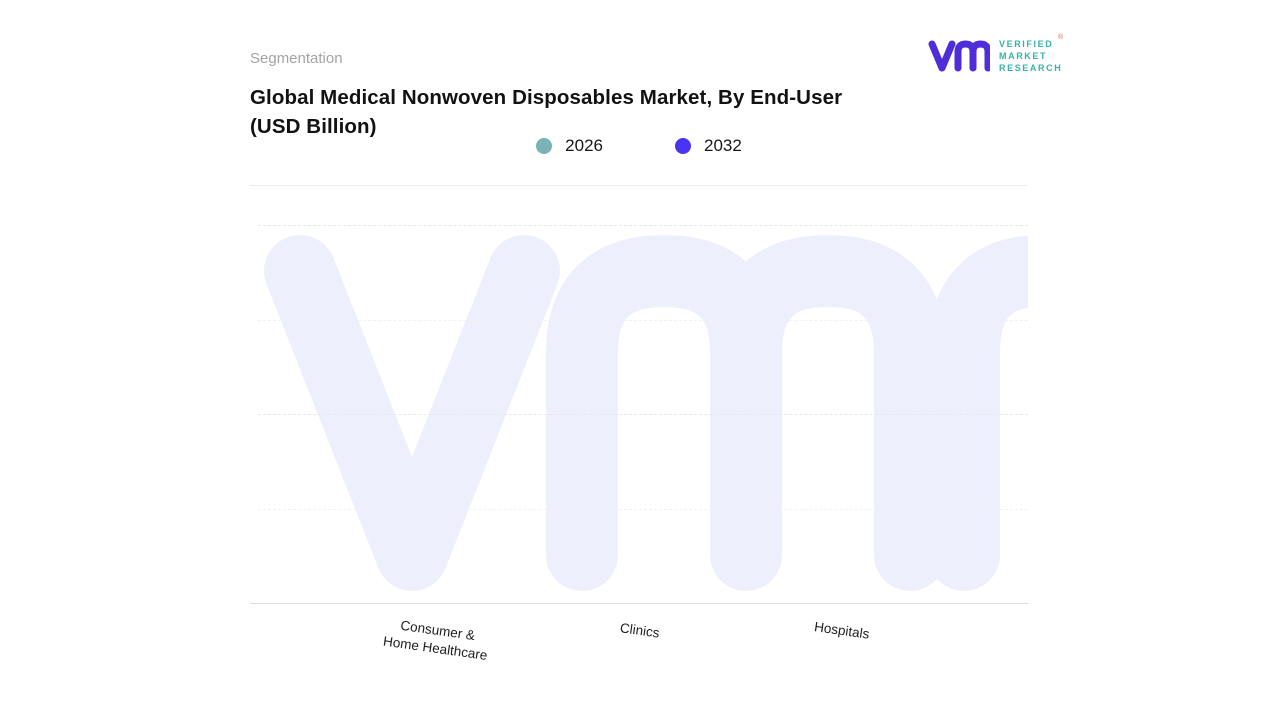 The height and width of the screenshot is (720, 1280). I want to click on legend-item-2032: 2032, so click(708, 146).